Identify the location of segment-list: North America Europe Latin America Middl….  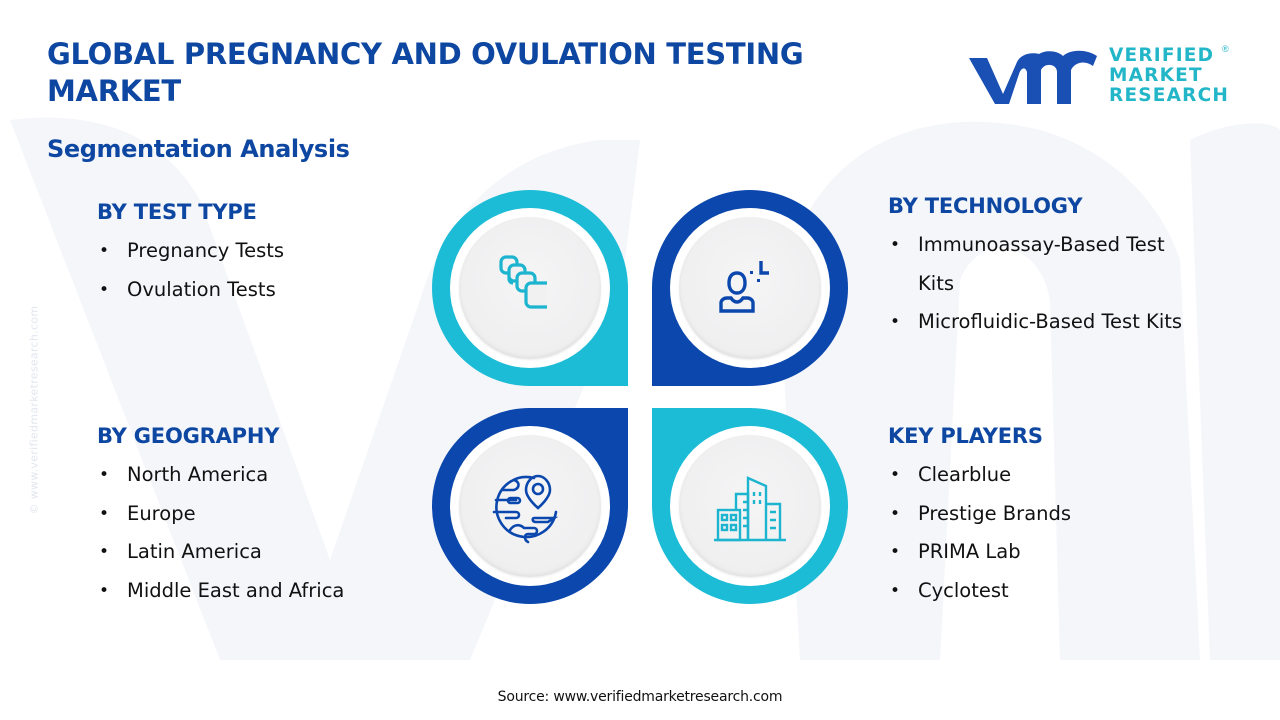
(220, 533).